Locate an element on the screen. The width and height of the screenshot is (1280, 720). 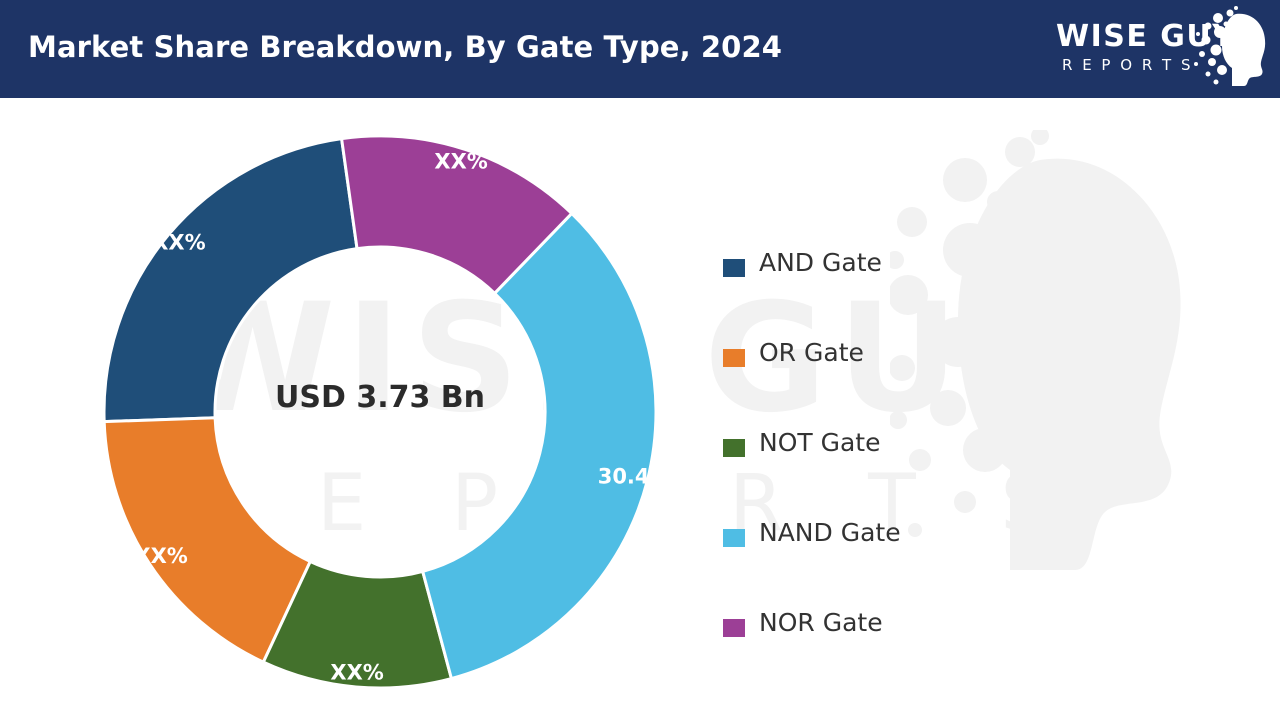
slice-label-or-gate: XX% is located at coordinates (160, 556).